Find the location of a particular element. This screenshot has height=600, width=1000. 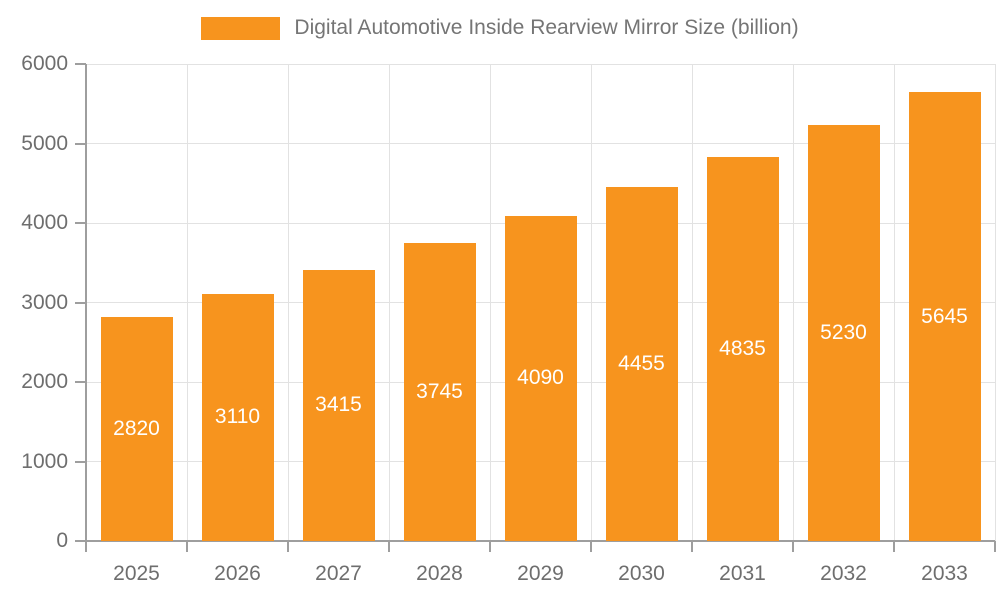

bar-value-label: 3415 is located at coordinates (338, 405).